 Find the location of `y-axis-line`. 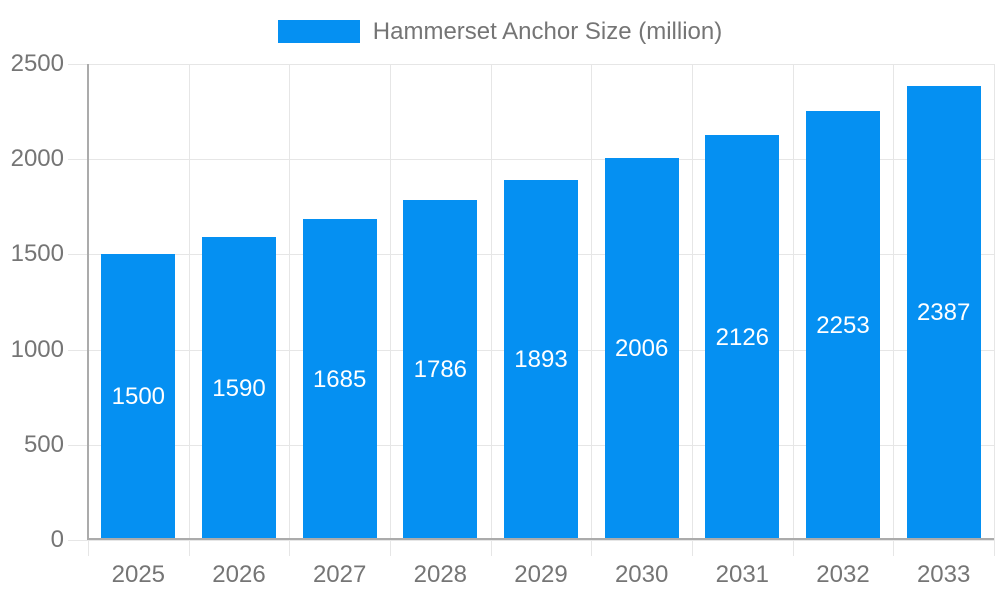

y-axis-line is located at coordinates (88, 302).